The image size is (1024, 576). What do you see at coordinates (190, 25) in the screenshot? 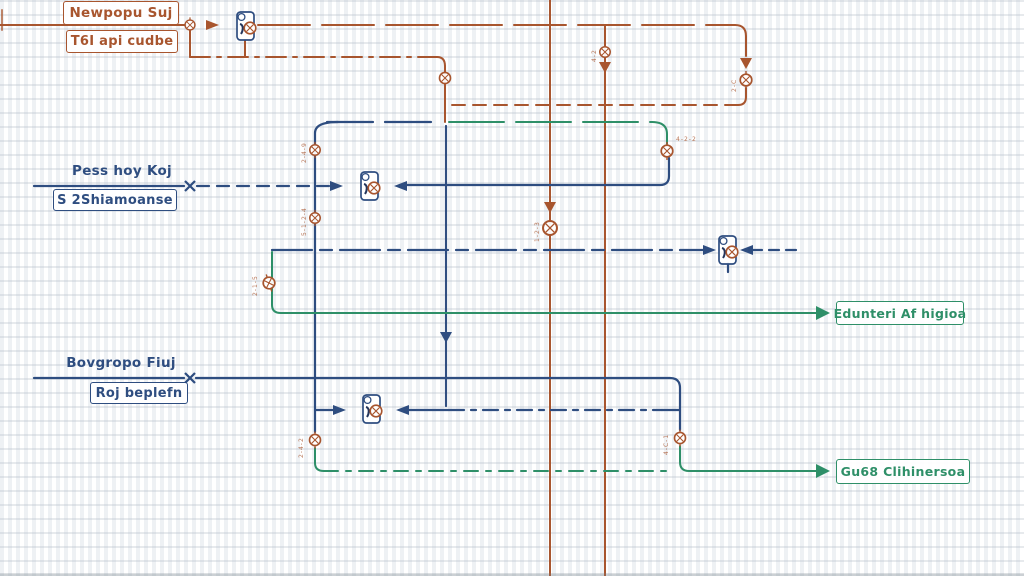
I see `junction-instrument-icon` at bounding box center [190, 25].